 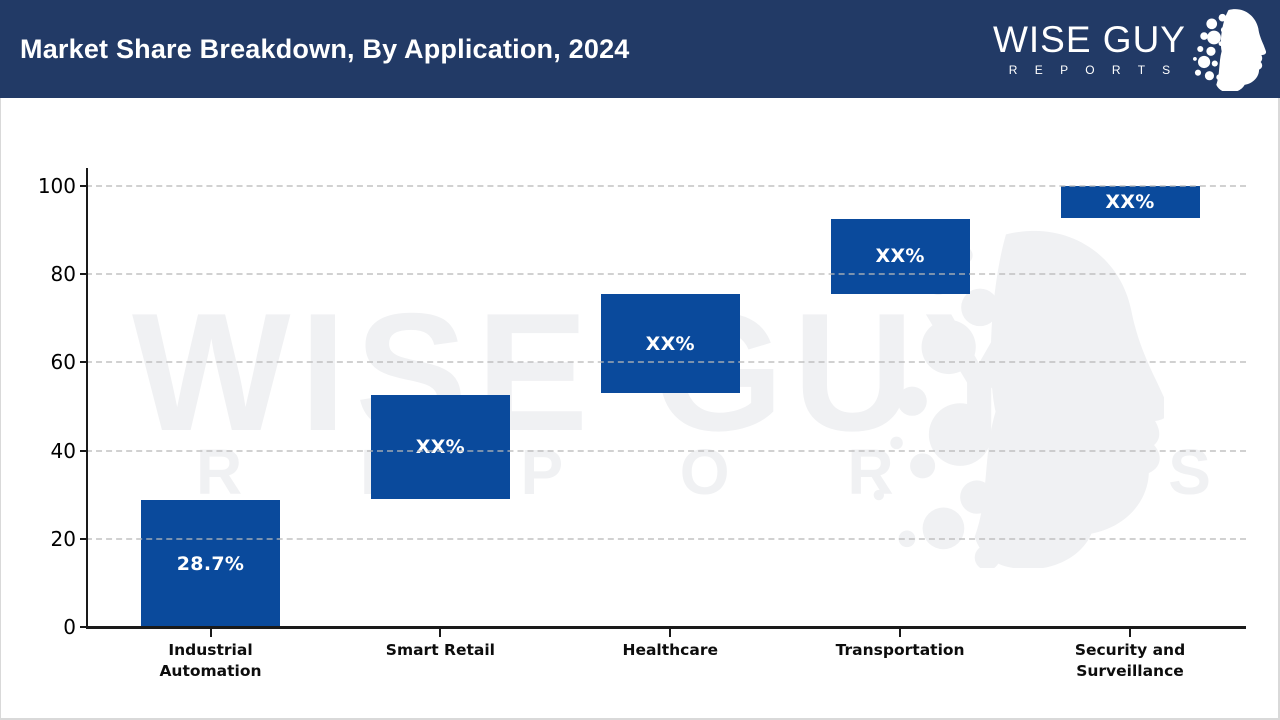 What do you see at coordinates (1130, 661) in the screenshot?
I see `category-label-security-and-surveillance: Security and Surveillance` at bounding box center [1130, 661].